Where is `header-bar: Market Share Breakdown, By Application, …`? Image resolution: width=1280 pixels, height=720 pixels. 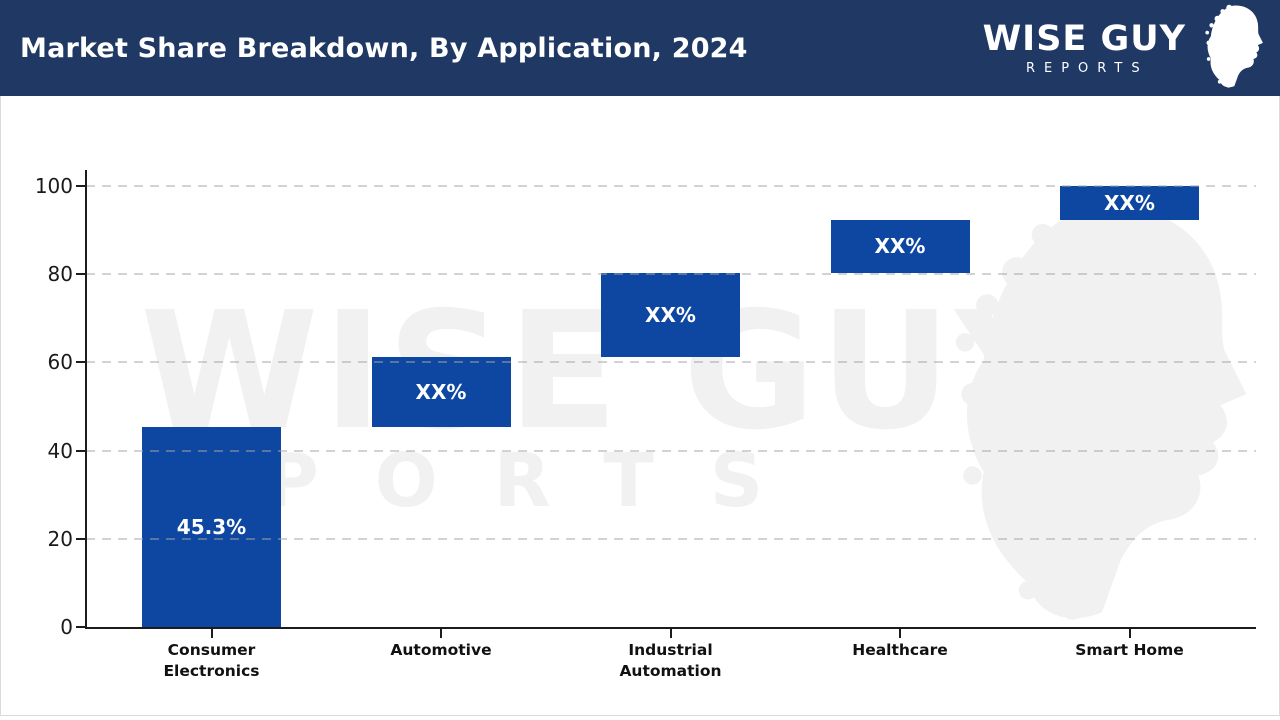 header-bar: Market Share Breakdown, By Application, … is located at coordinates (640, 48).